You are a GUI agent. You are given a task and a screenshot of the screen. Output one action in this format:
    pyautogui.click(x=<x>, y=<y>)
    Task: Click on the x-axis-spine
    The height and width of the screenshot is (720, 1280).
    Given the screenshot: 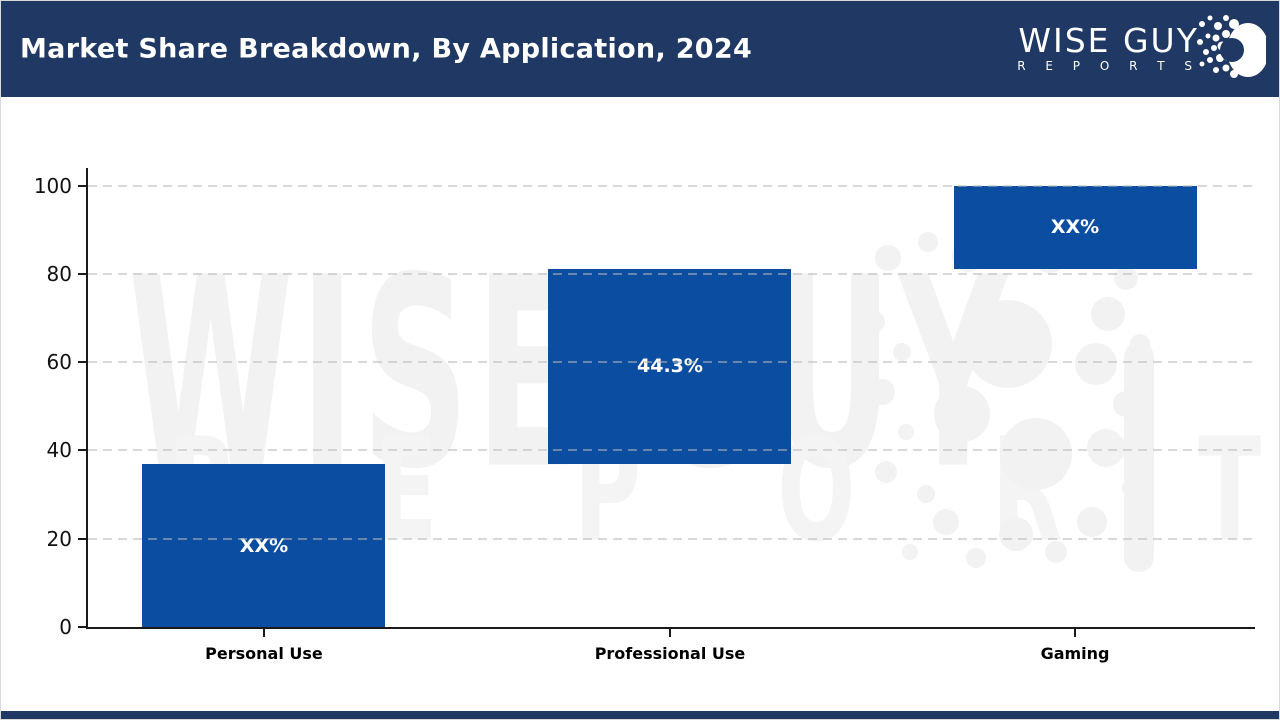 What is the action you would take?
    pyautogui.click(x=670, y=628)
    